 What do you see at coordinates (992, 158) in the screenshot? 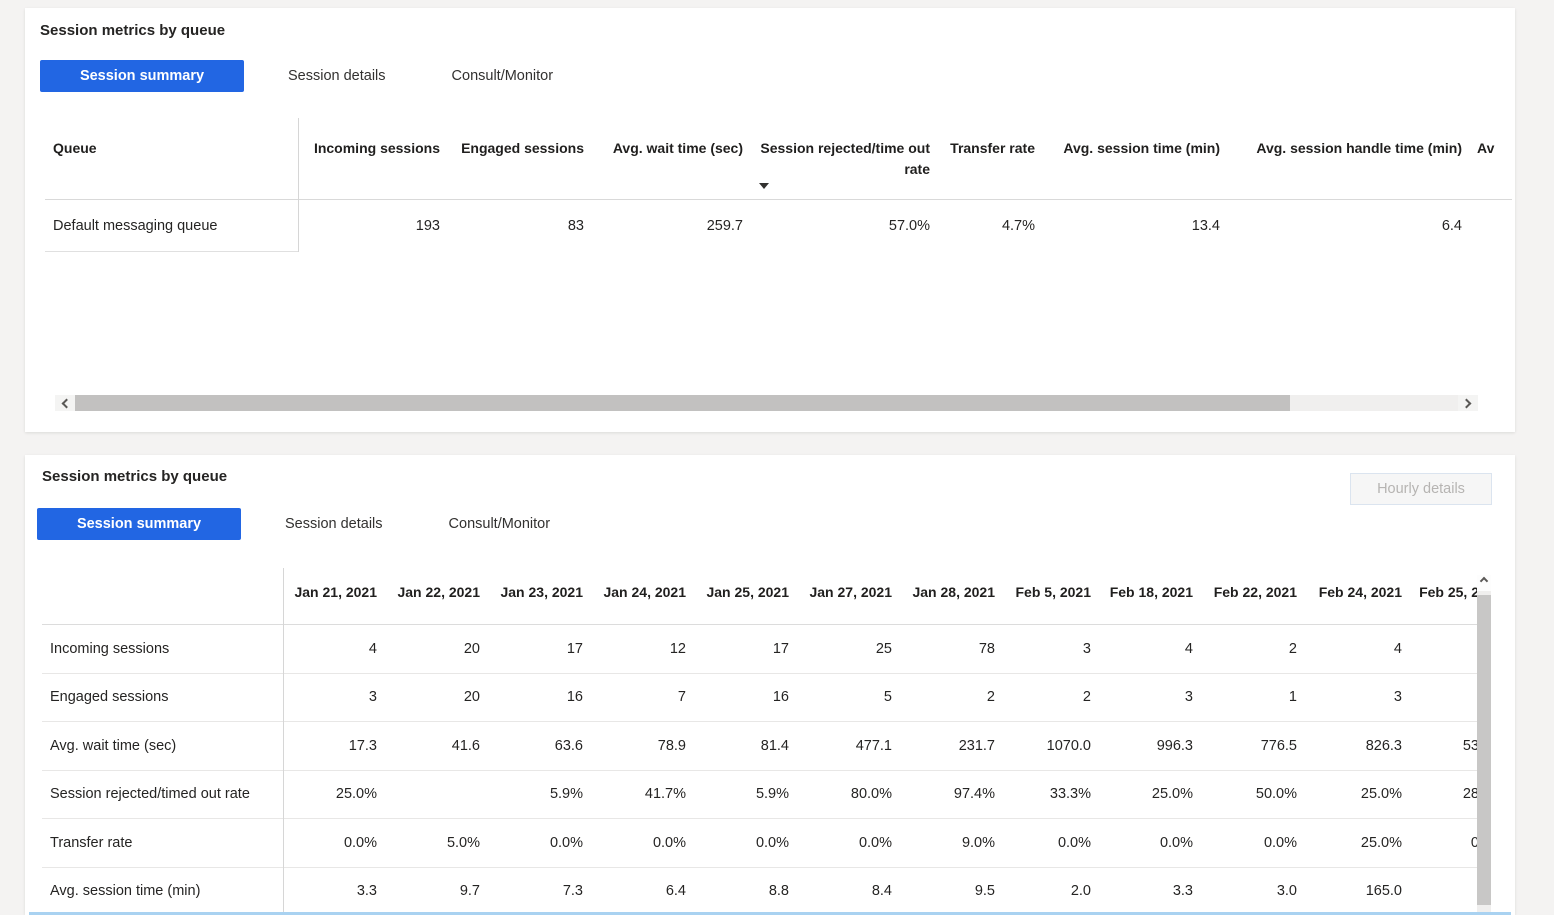
I see `column-header-5: Transfer rate` at bounding box center [992, 158].